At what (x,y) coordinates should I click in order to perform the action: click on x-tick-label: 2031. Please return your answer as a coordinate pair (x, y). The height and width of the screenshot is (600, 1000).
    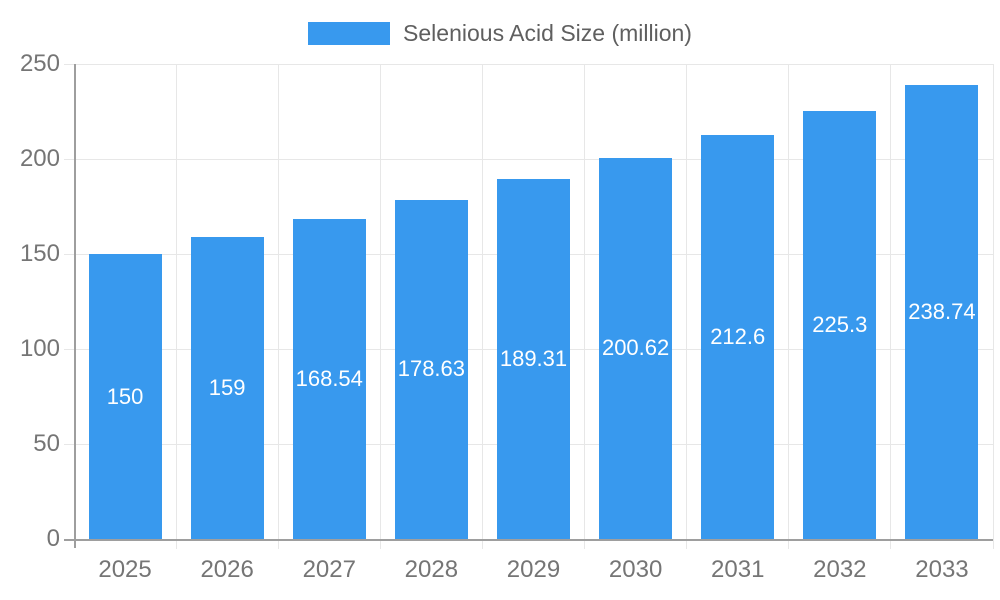
    Looking at the image, I should click on (738, 569).